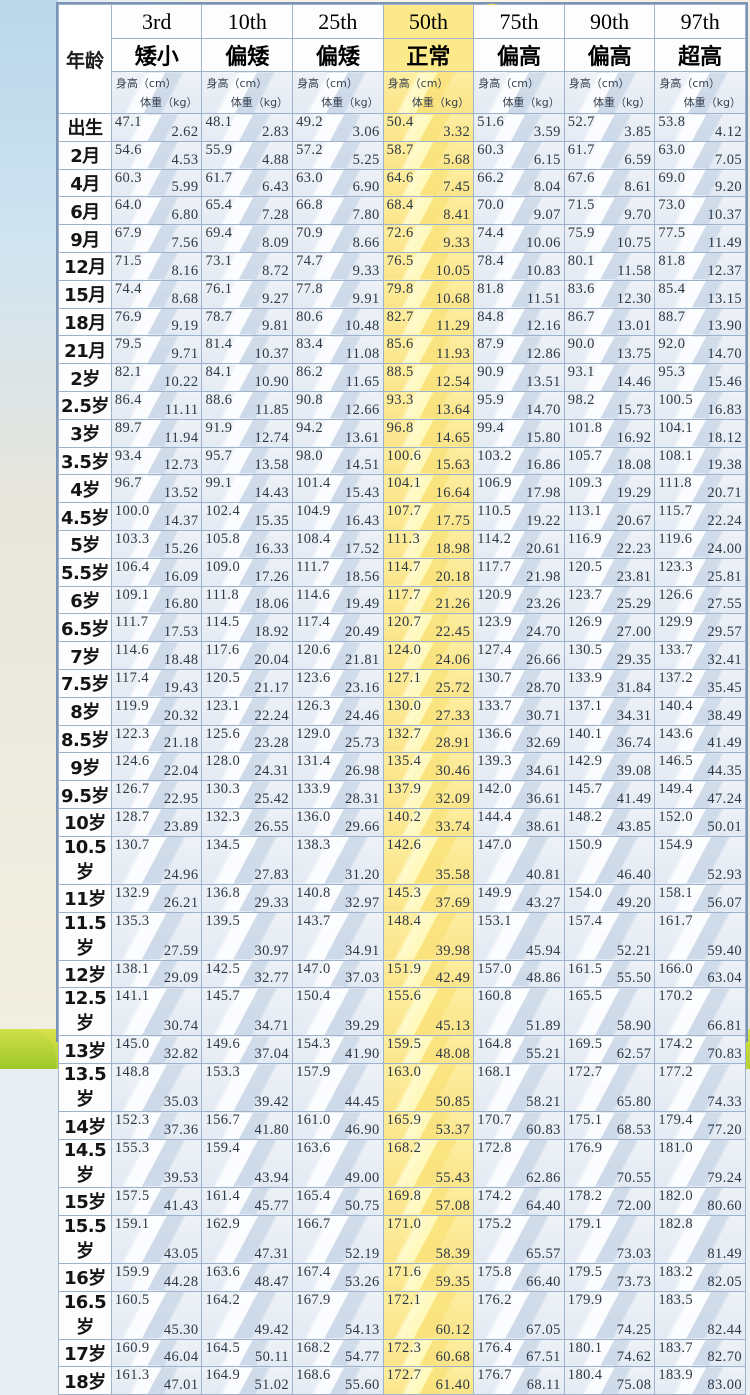 The width and height of the screenshot is (750, 1395). Describe the element at coordinates (247, 350) in the screenshot. I see `data-cell: 81.4 10.37` at that location.